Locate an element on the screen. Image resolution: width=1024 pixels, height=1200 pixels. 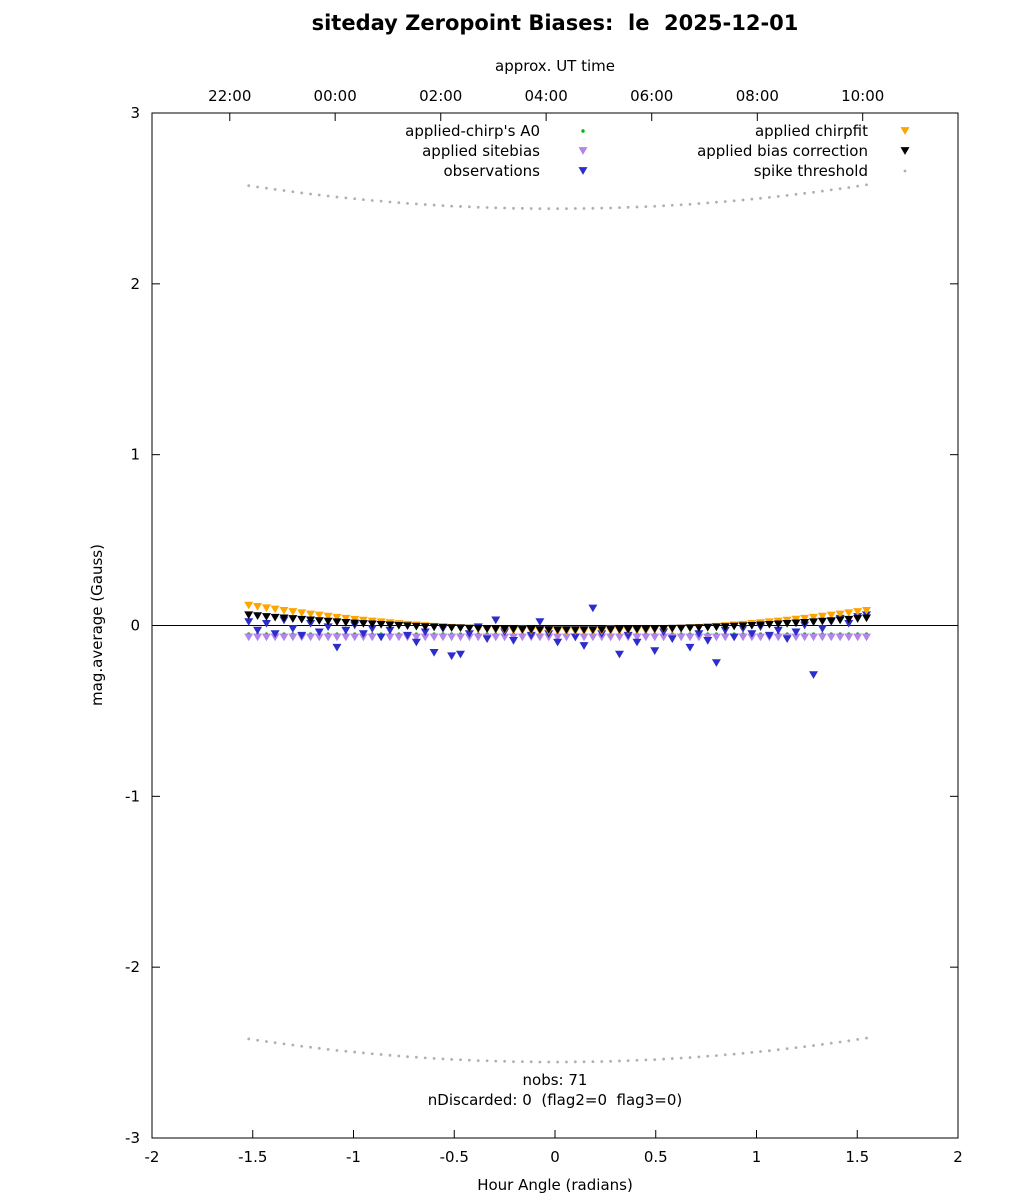
top-tick-label: 08:00 is located at coordinates (757, 96).